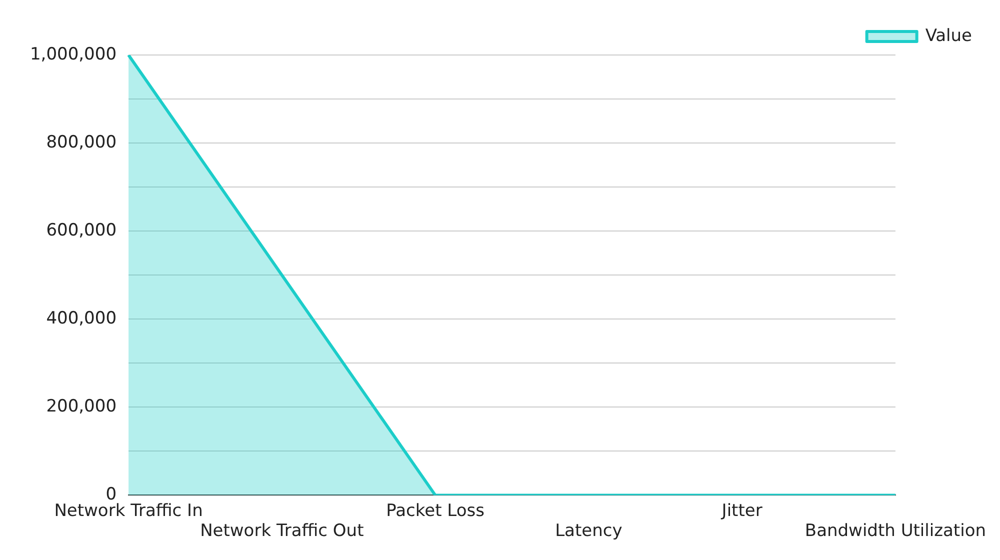  I want to click on y-tick-label: 600,000, so click(81, 230).